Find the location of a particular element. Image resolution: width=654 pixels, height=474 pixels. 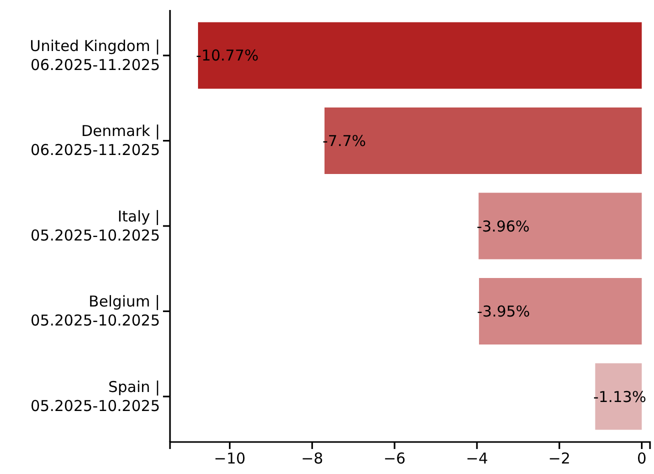

x-tick-label: −8 is located at coordinates (312, 459).